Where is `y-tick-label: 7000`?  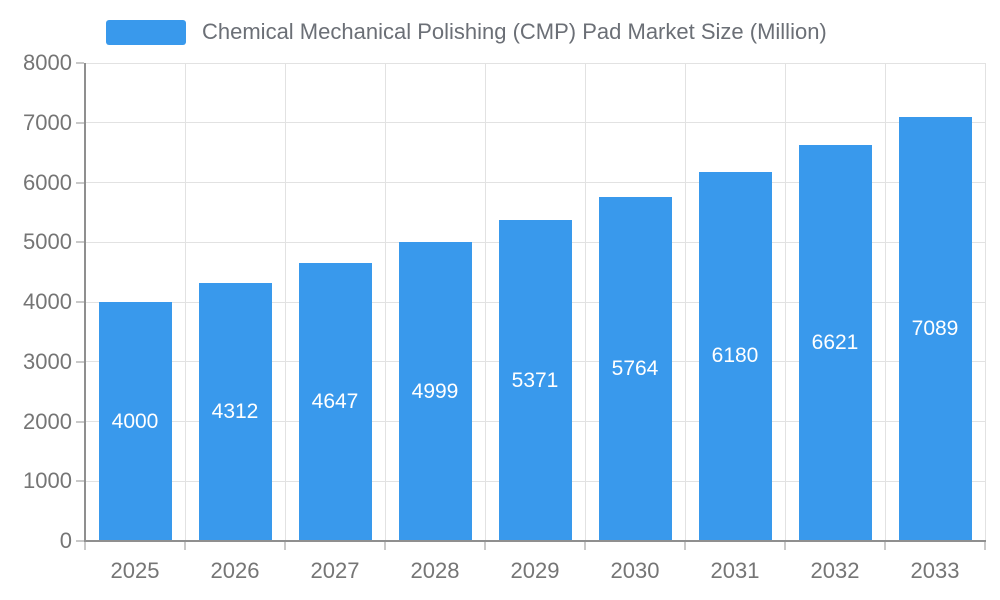 y-tick-label: 7000 is located at coordinates (47, 122).